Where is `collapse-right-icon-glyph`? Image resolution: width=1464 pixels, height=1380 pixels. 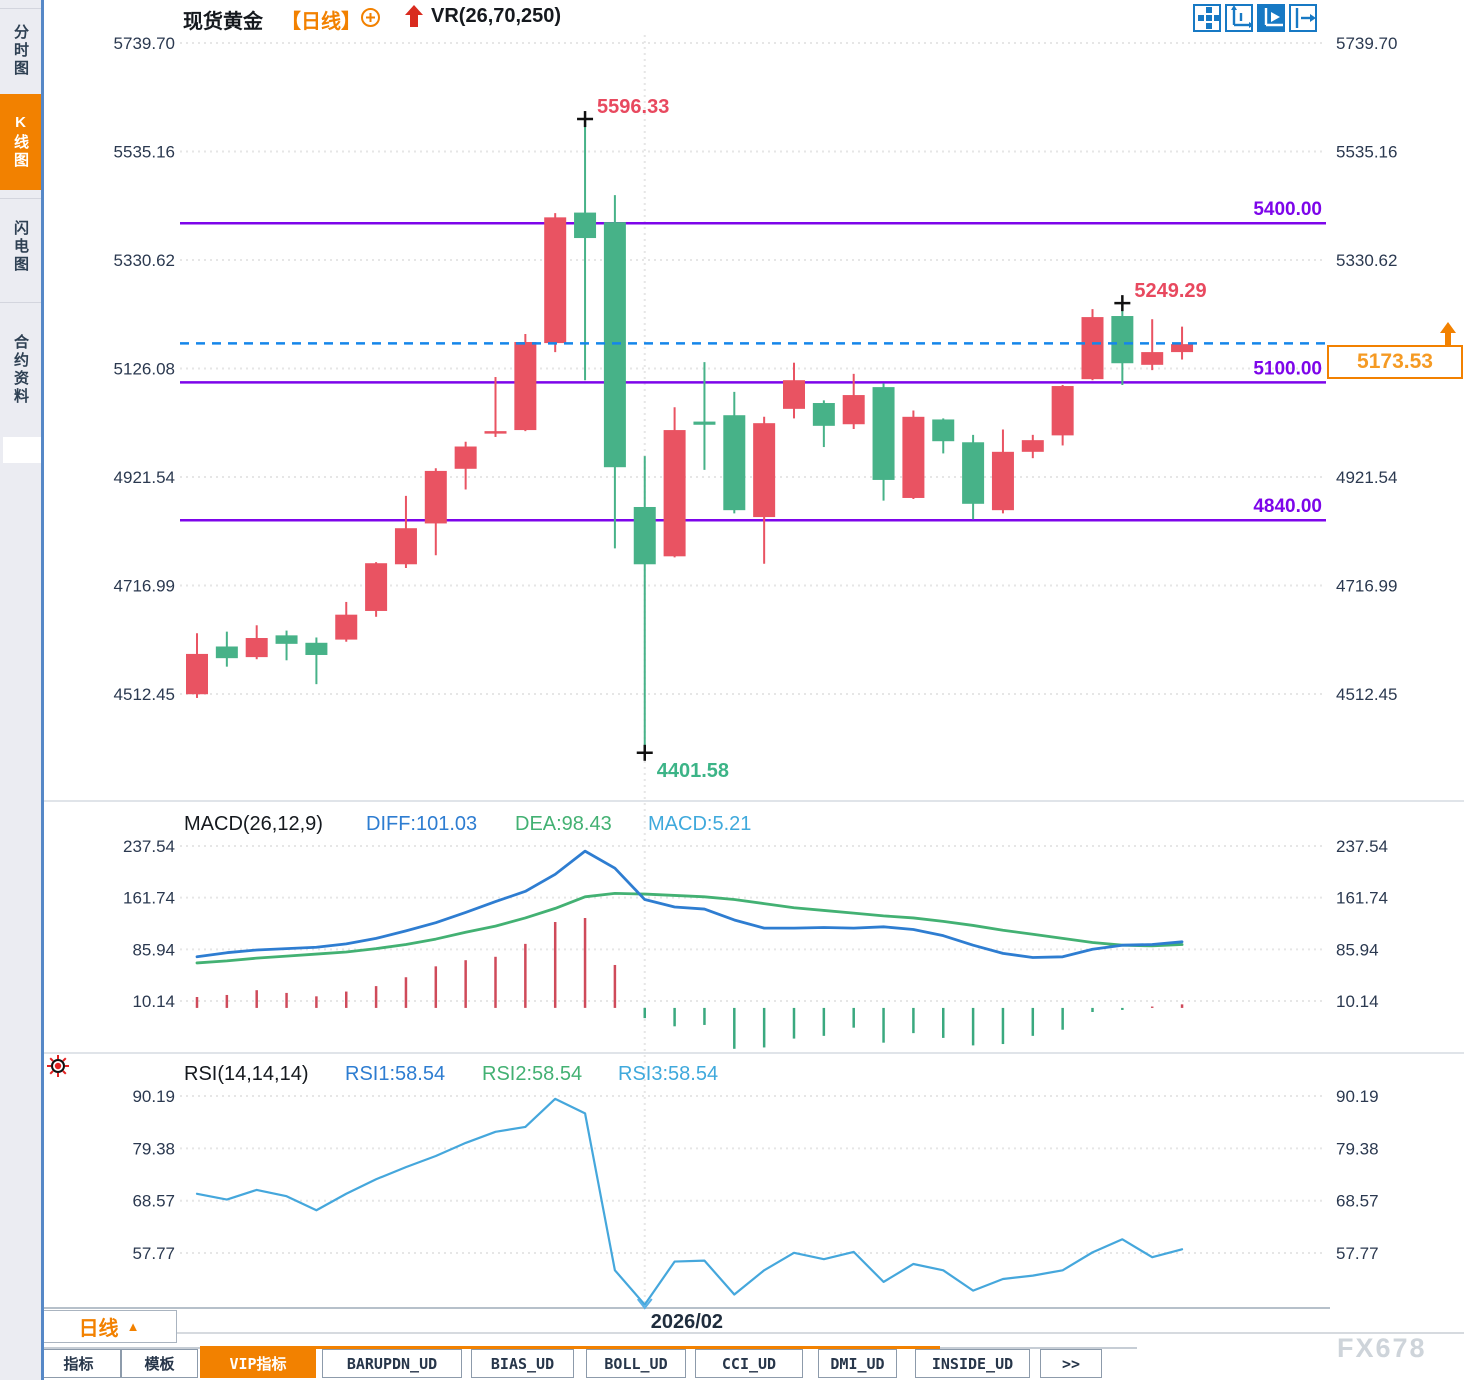
collapse-right-icon-glyph is located at coordinates (1305, 18).